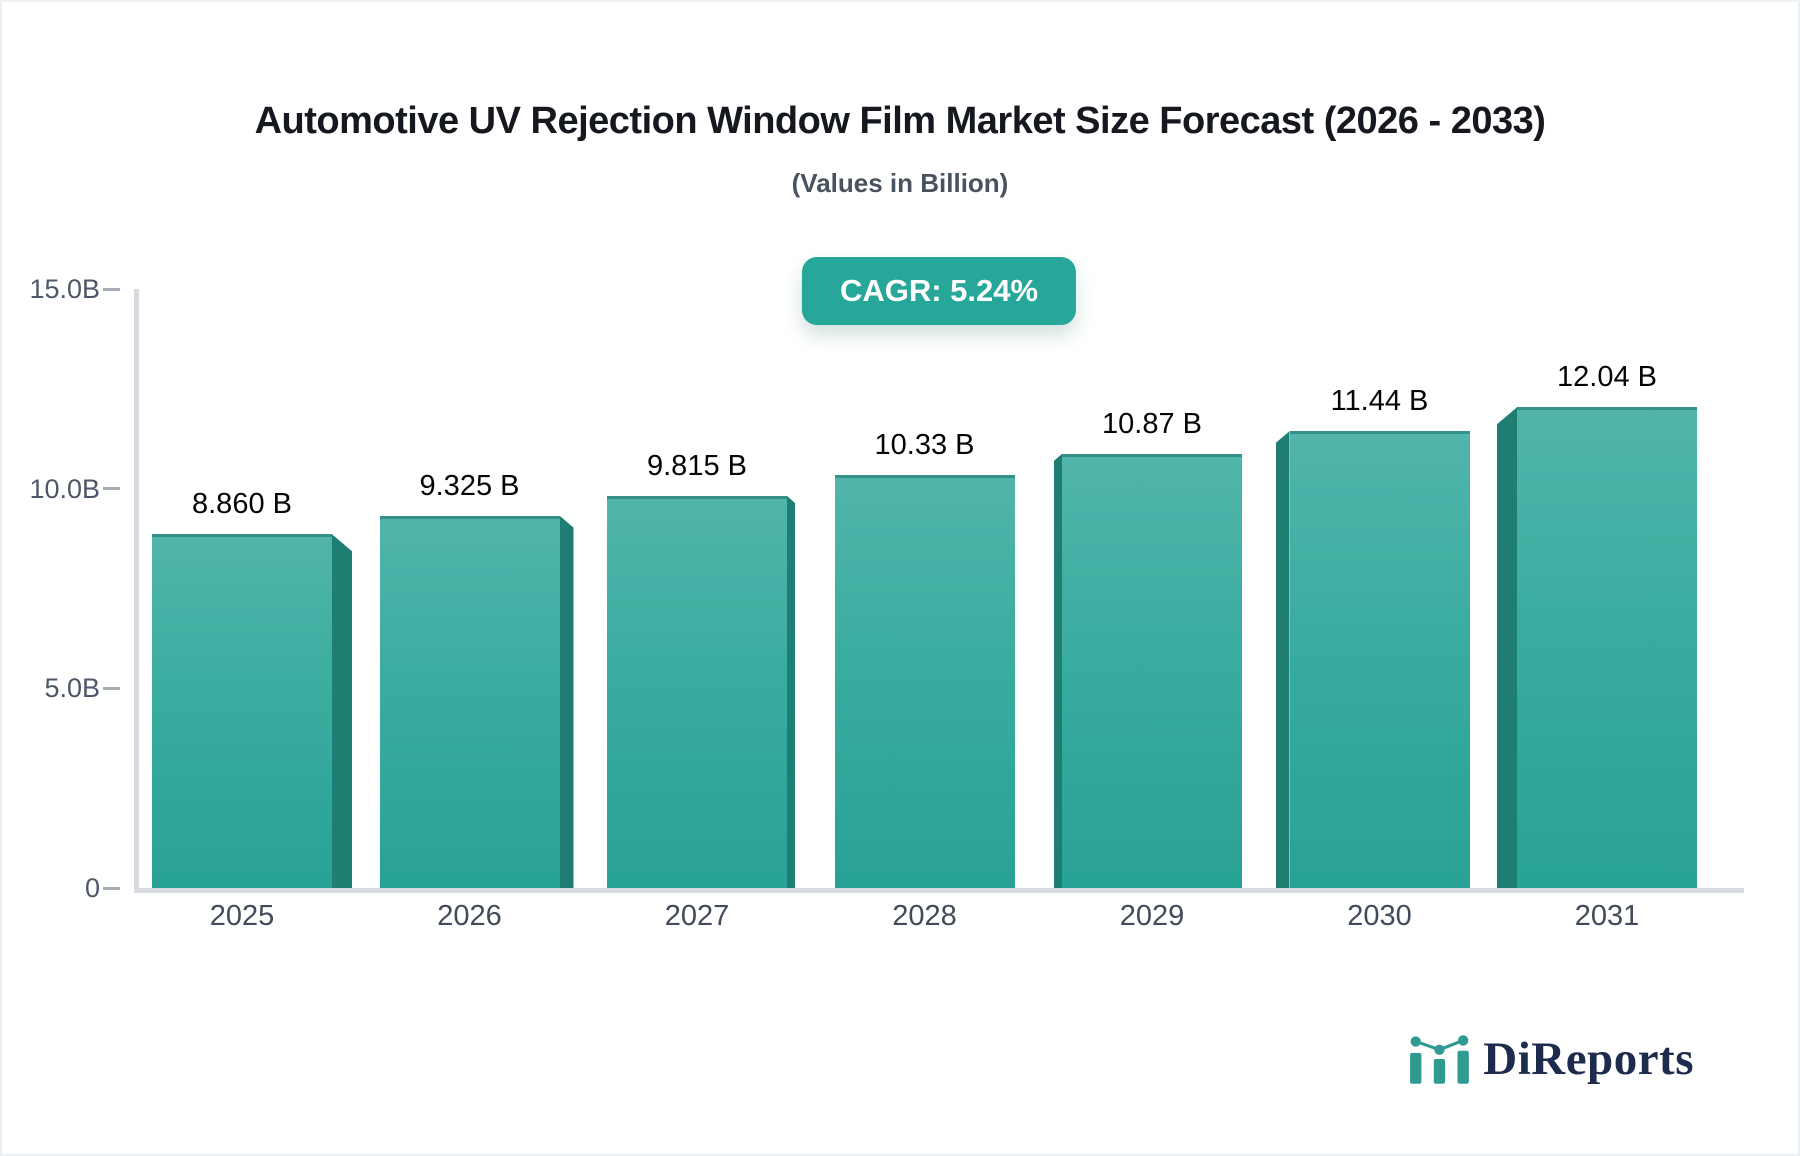  I want to click on x-axis-label: 2029, so click(1152, 916).